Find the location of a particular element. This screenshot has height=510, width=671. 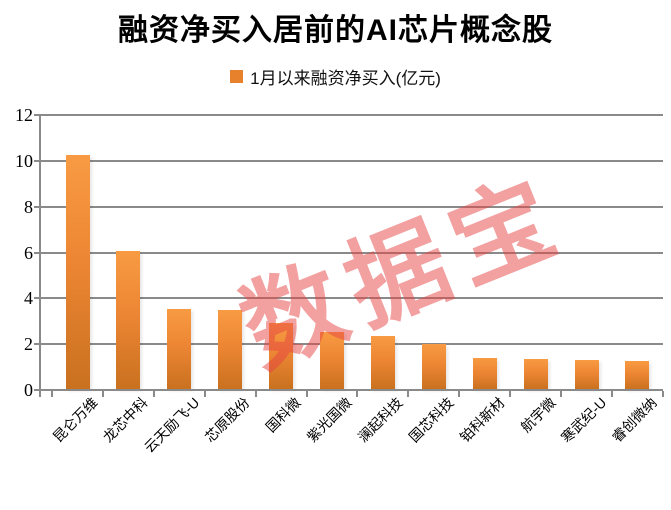

x-axis-label: 龙芯中科 is located at coordinates (126, 420).